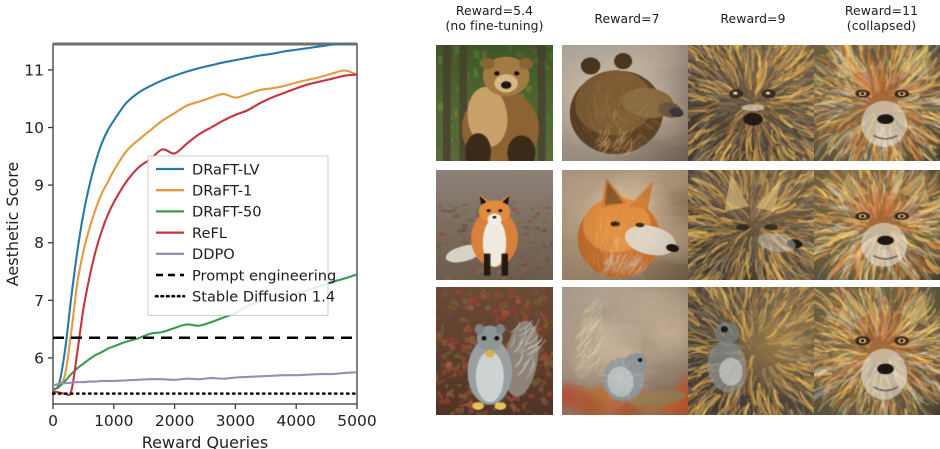 The height and width of the screenshot is (449, 940). Describe the element at coordinates (295, 421) in the screenshot. I see `x-tick-label: 4000` at that location.